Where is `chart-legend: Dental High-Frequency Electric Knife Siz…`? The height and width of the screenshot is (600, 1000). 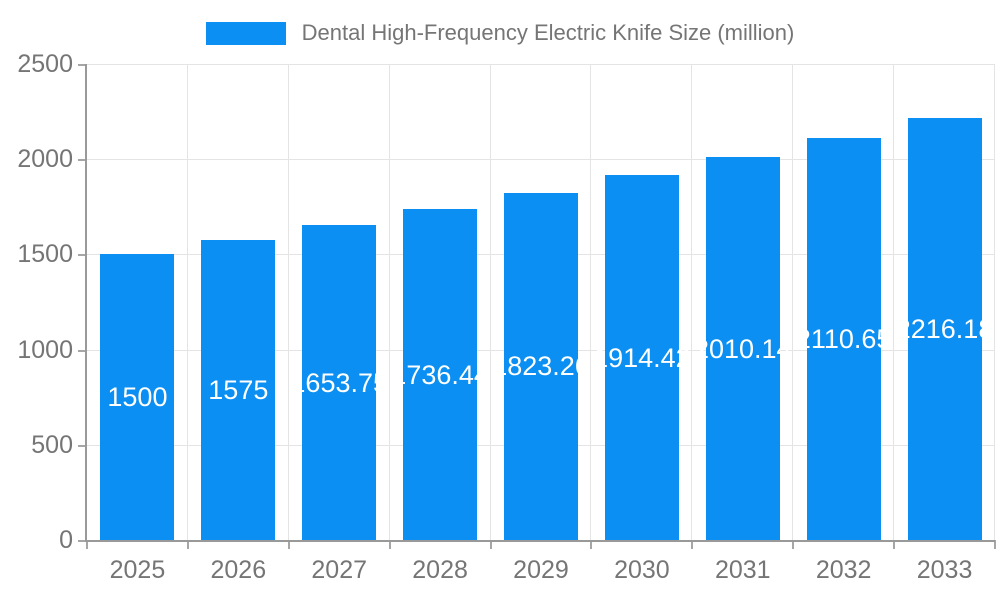
chart-legend: Dental High-Frequency Electric Knife Siz… is located at coordinates (500, 33).